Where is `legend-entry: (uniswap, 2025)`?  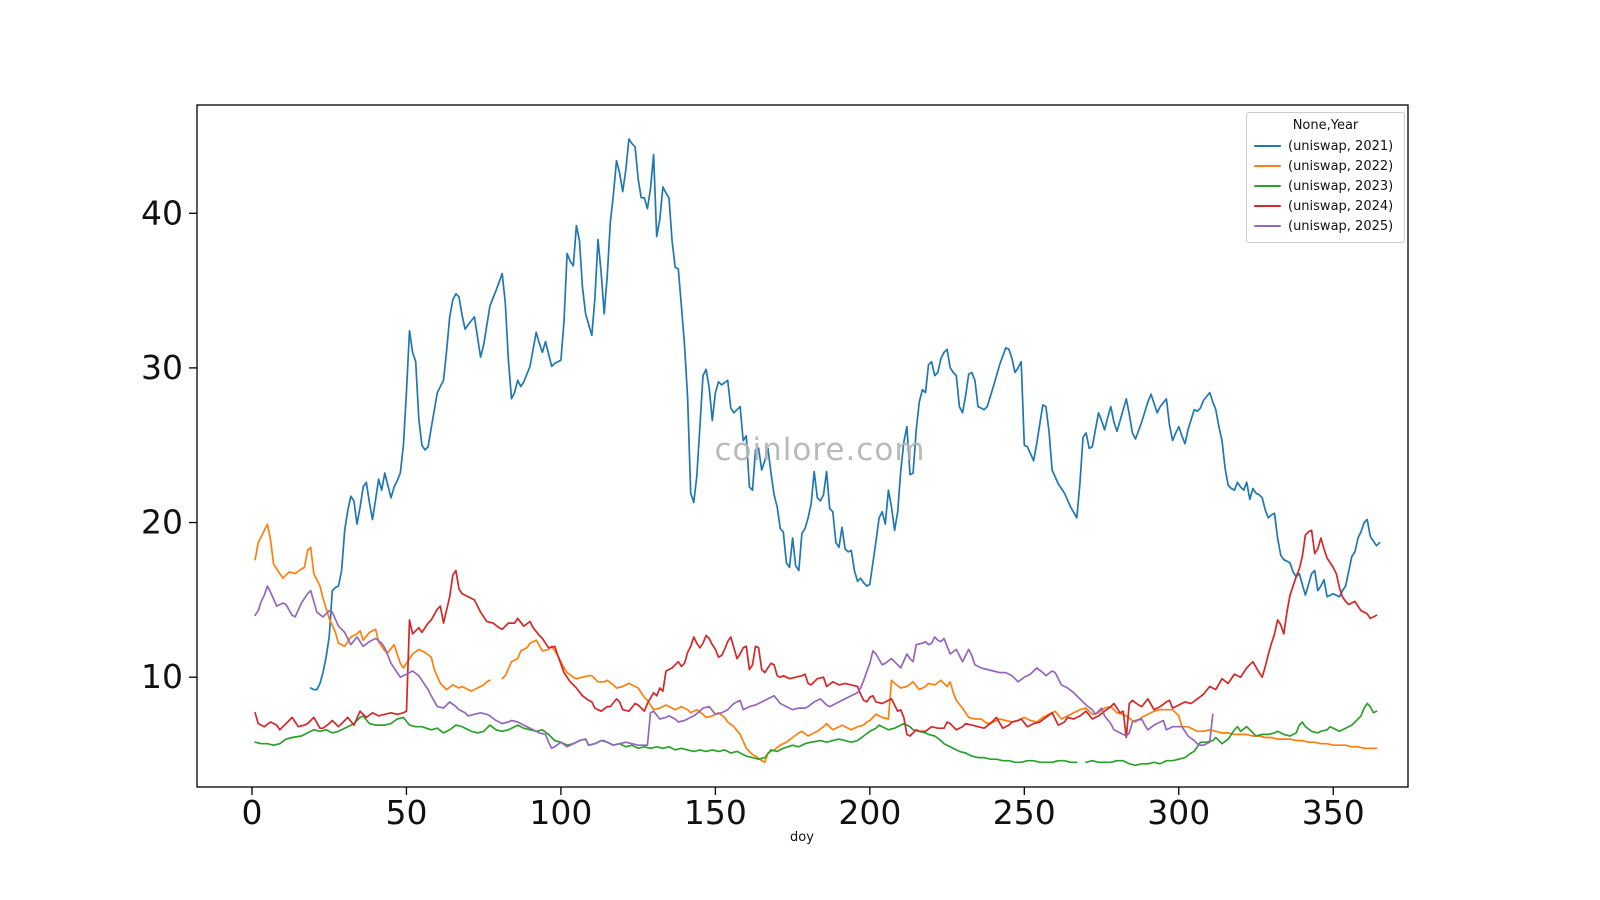
legend-entry: (uniswap, 2025) is located at coordinates (1325, 226).